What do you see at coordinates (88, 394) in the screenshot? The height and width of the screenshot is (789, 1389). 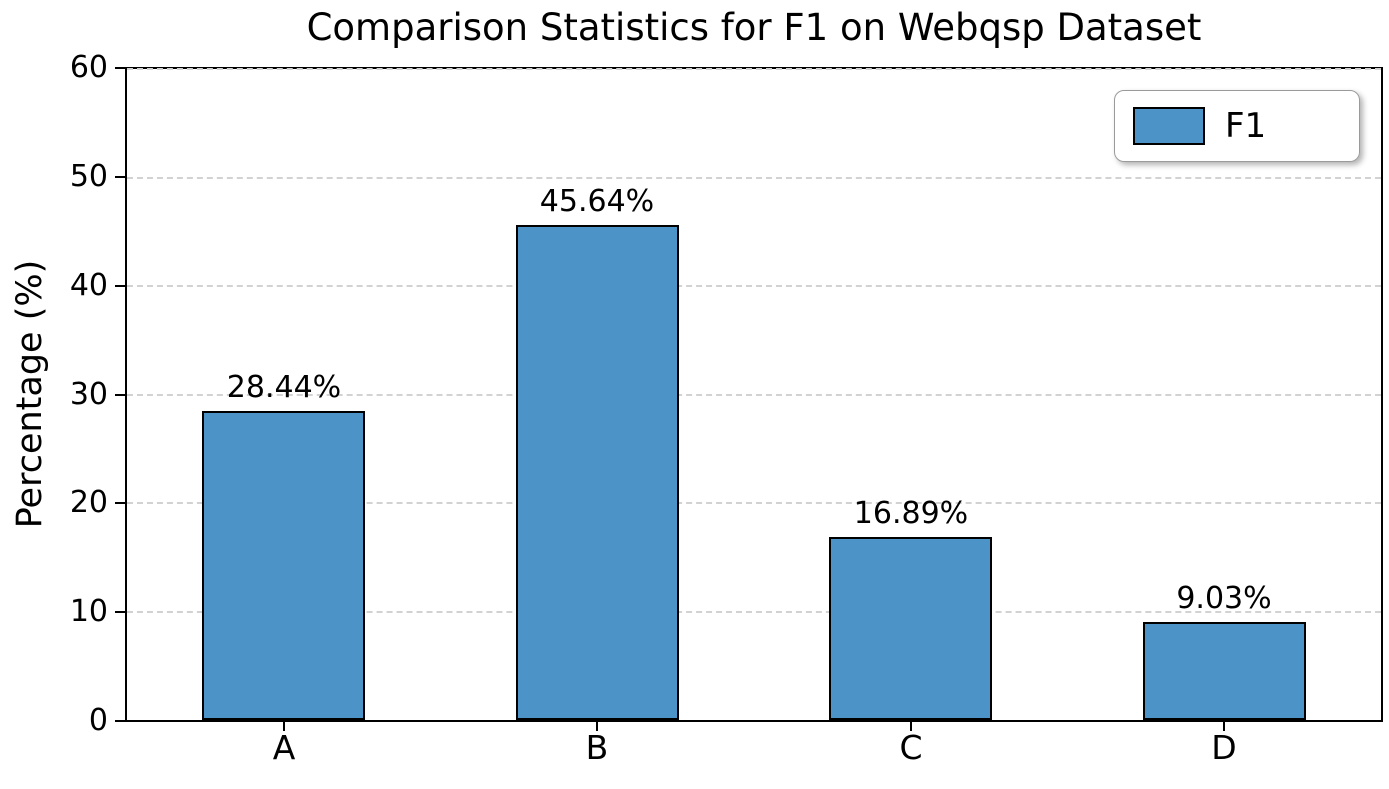 I see `y-tick-label-30: 30` at bounding box center [88, 394].